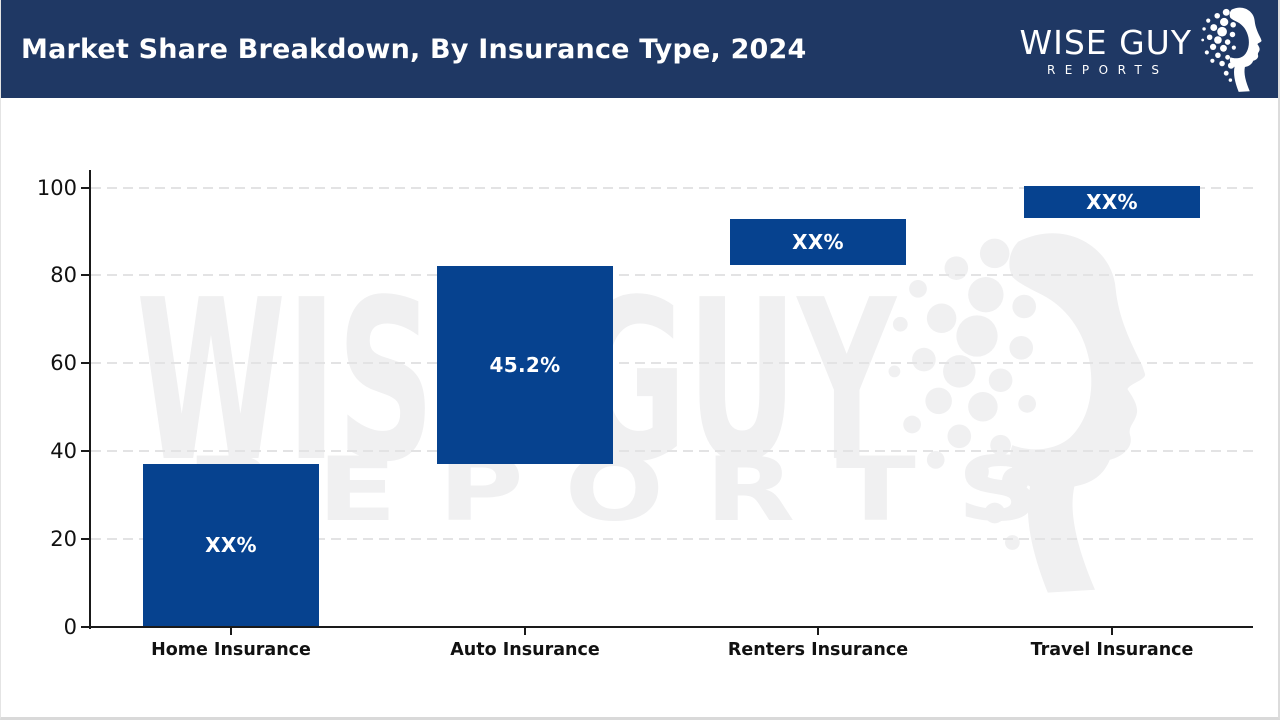 The height and width of the screenshot is (720, 1280). Describe the element at coordinates (231, 650) in the screenshot. I see `x-axis-label-home-insurance: Home Insurance` at that location.